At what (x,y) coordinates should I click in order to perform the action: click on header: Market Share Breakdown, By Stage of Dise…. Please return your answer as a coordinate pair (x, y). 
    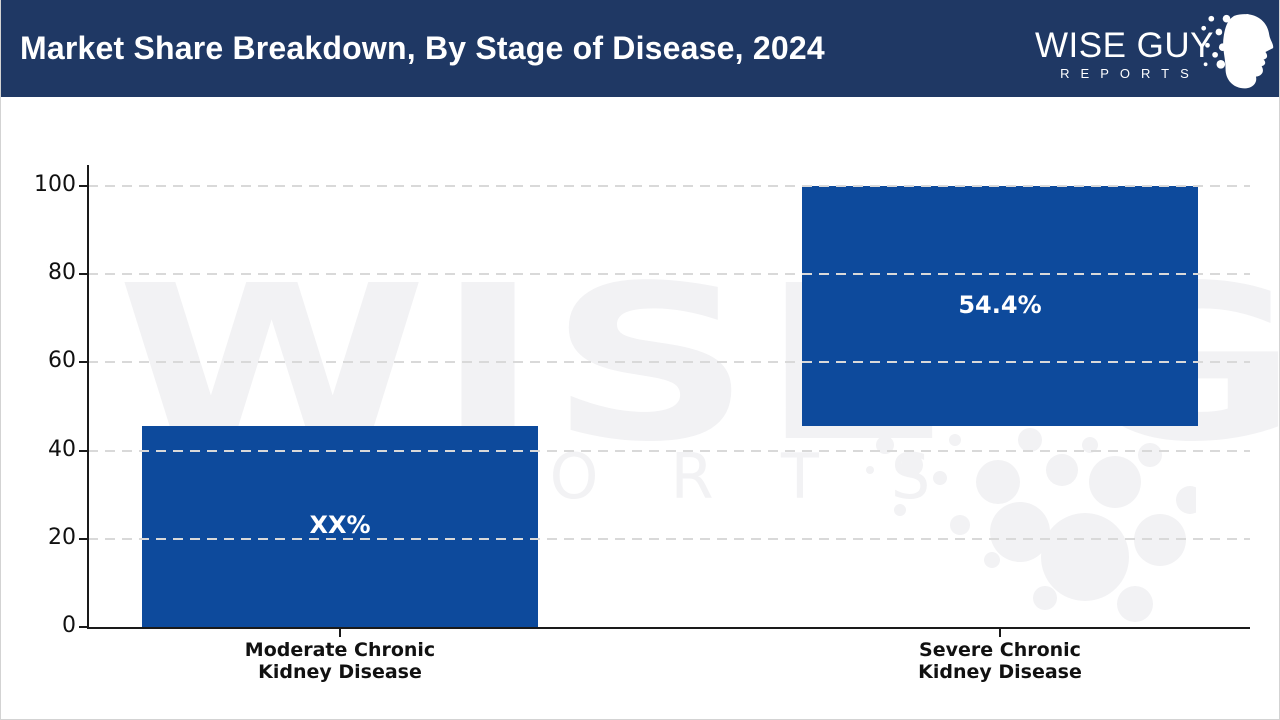
    Looking at the image, I should click on (640, 48).